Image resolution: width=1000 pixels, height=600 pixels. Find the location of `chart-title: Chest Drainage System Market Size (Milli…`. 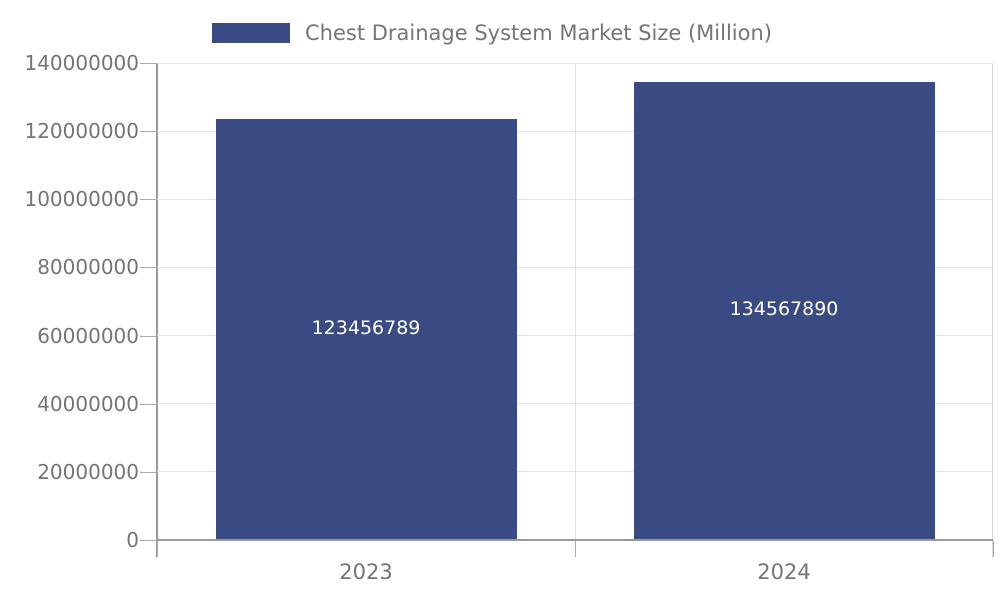

chart-title: Chest Drainage System Market Size (Milli… is located at coordinates (538, 33).